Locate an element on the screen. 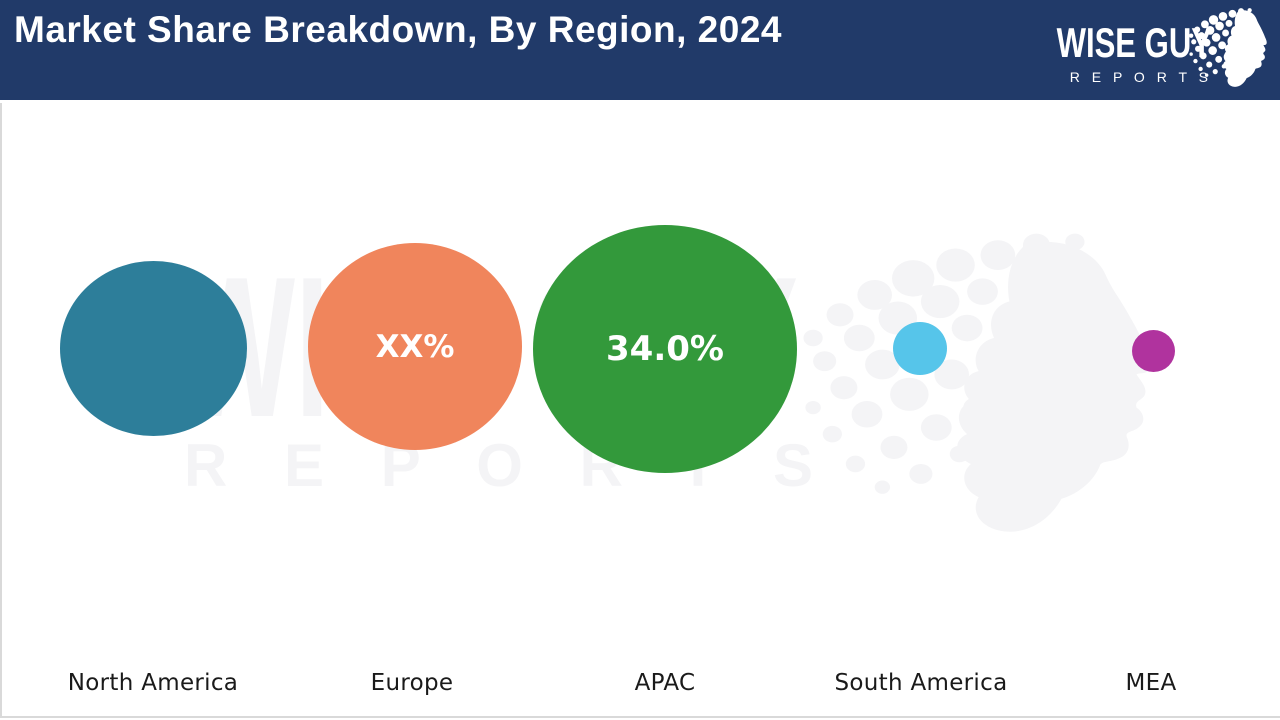  axis-spine-bottom is located at coordinates (640, 717).